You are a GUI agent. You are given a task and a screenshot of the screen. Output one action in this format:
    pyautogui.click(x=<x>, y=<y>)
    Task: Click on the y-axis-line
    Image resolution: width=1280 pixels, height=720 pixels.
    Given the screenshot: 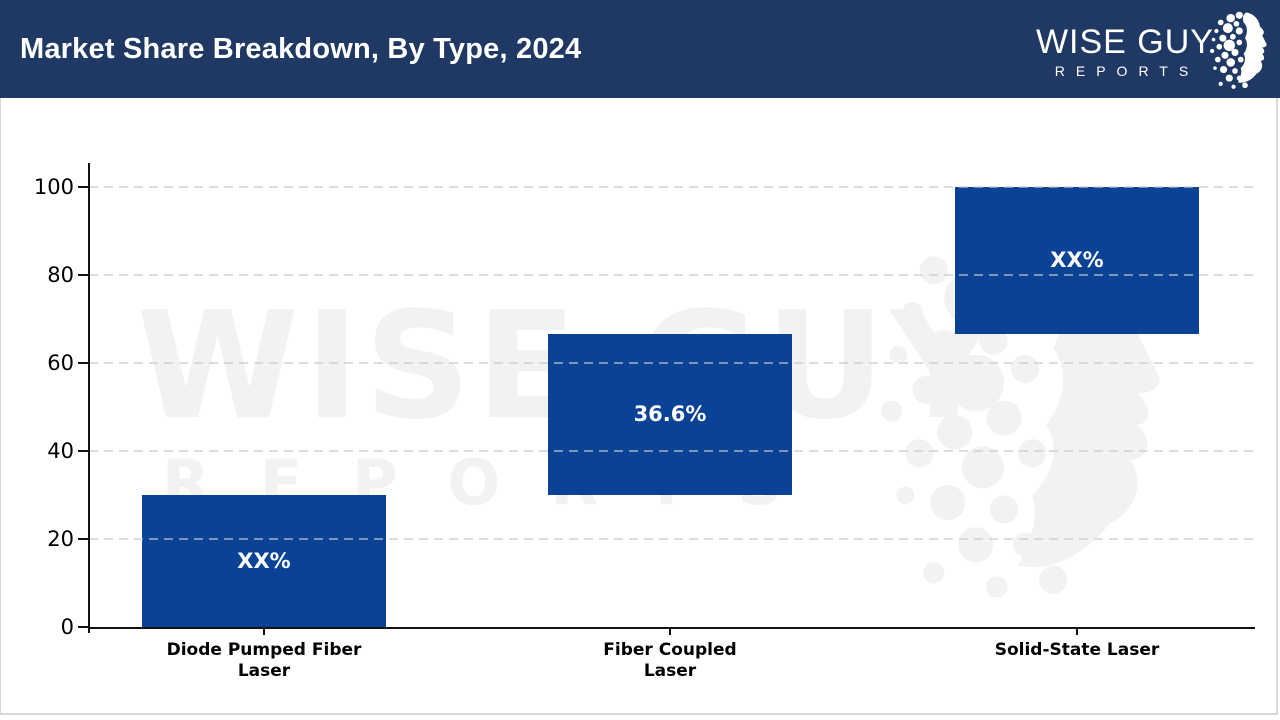 What is the action you would take?
    pyautogui.click(x=89, y=398)
    